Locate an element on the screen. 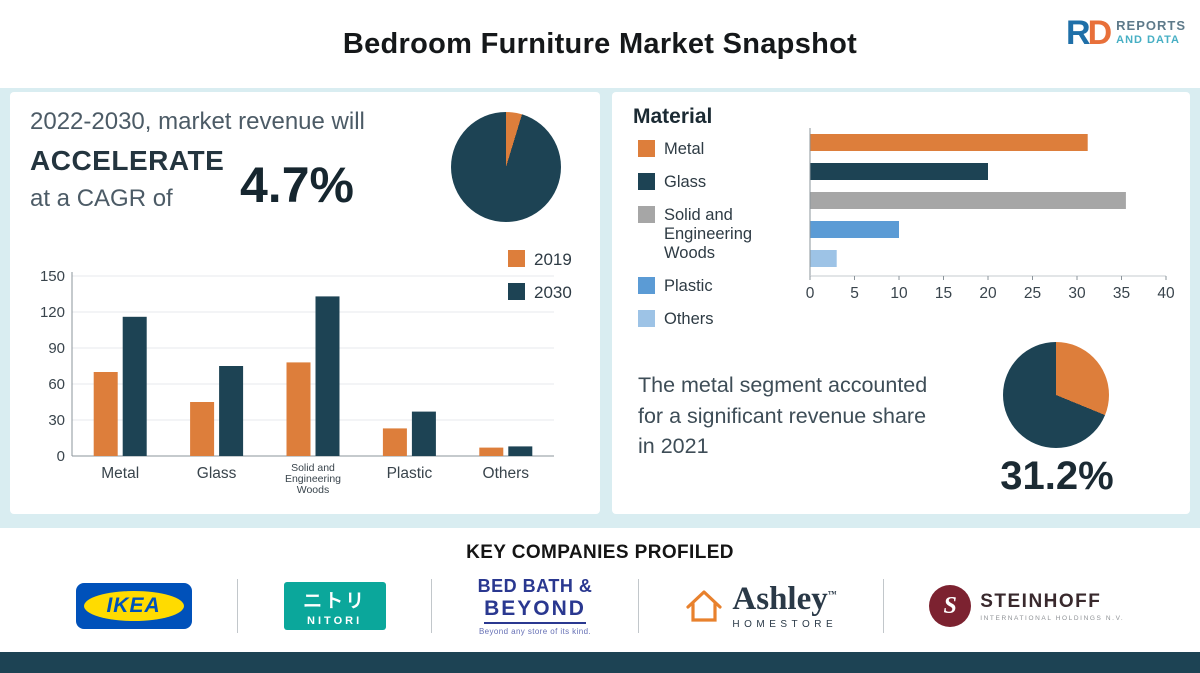  brand-rd-icon: RD is located at coordinates (1089, 33).